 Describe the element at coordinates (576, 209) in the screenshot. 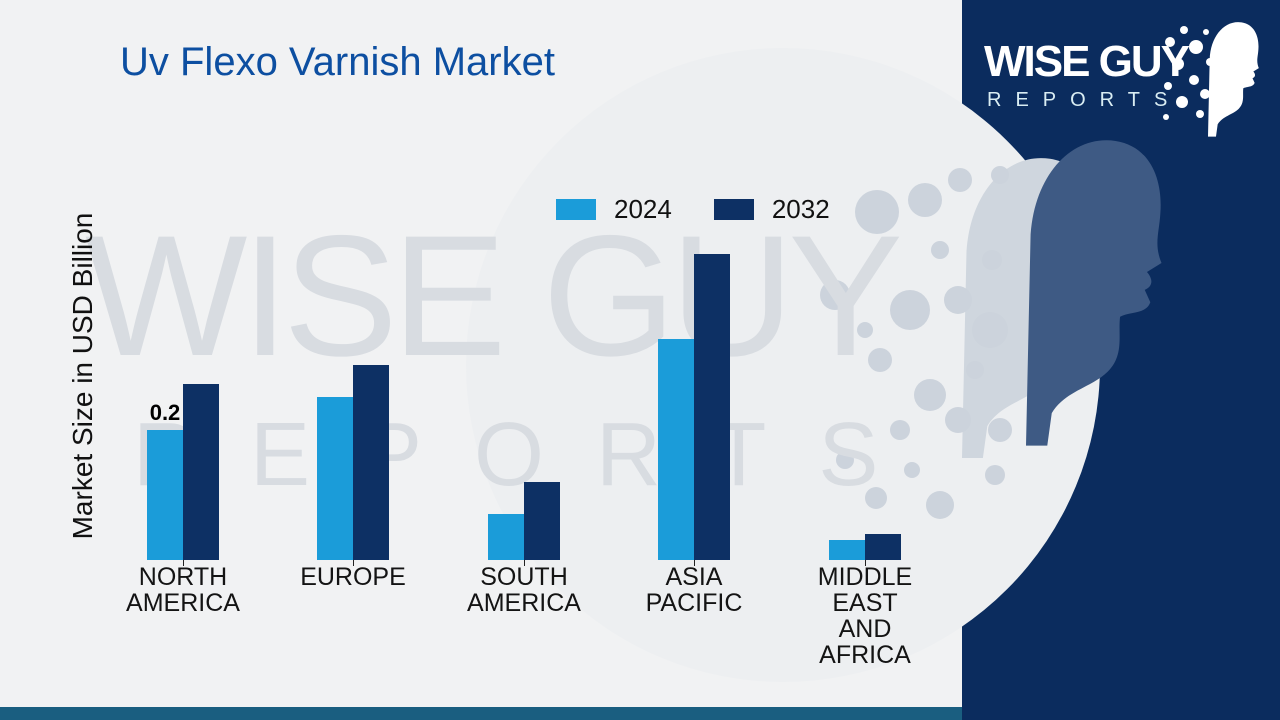

I see `legend-swatch-2024` at that location.